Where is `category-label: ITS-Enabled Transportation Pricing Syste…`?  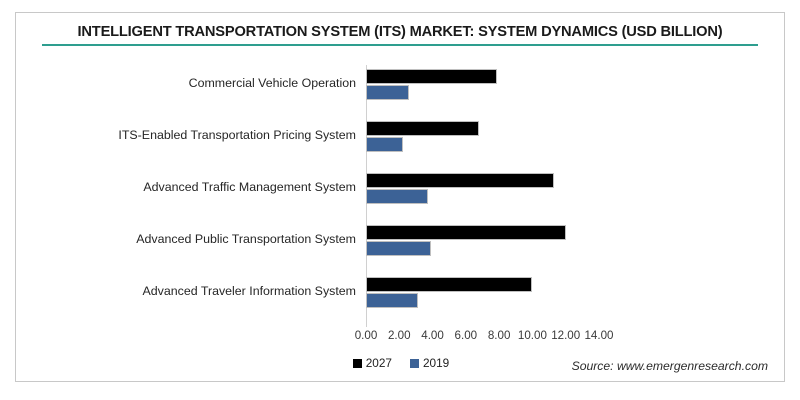
category-label: ITS-Enabled Transportation Pricing Syste… is located at coordinates (237, 135).